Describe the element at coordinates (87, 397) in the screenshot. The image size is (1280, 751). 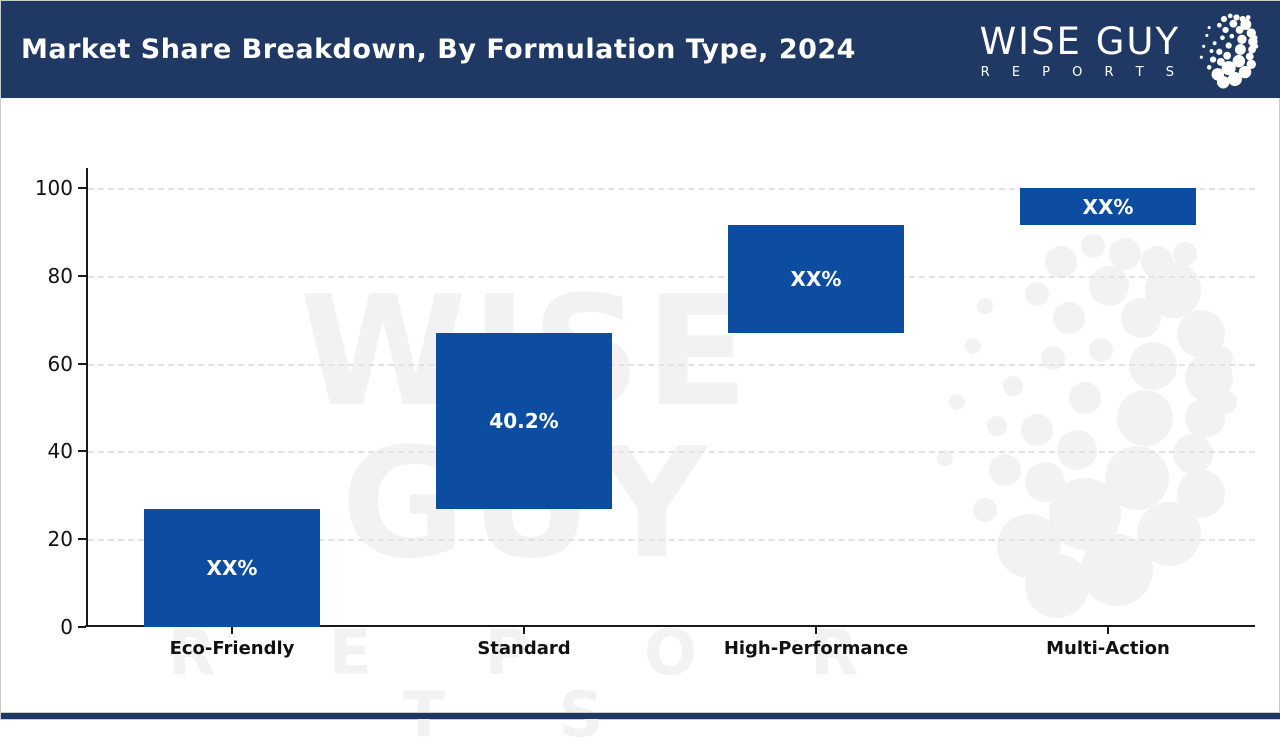
I see `y-axis-line` at that location.